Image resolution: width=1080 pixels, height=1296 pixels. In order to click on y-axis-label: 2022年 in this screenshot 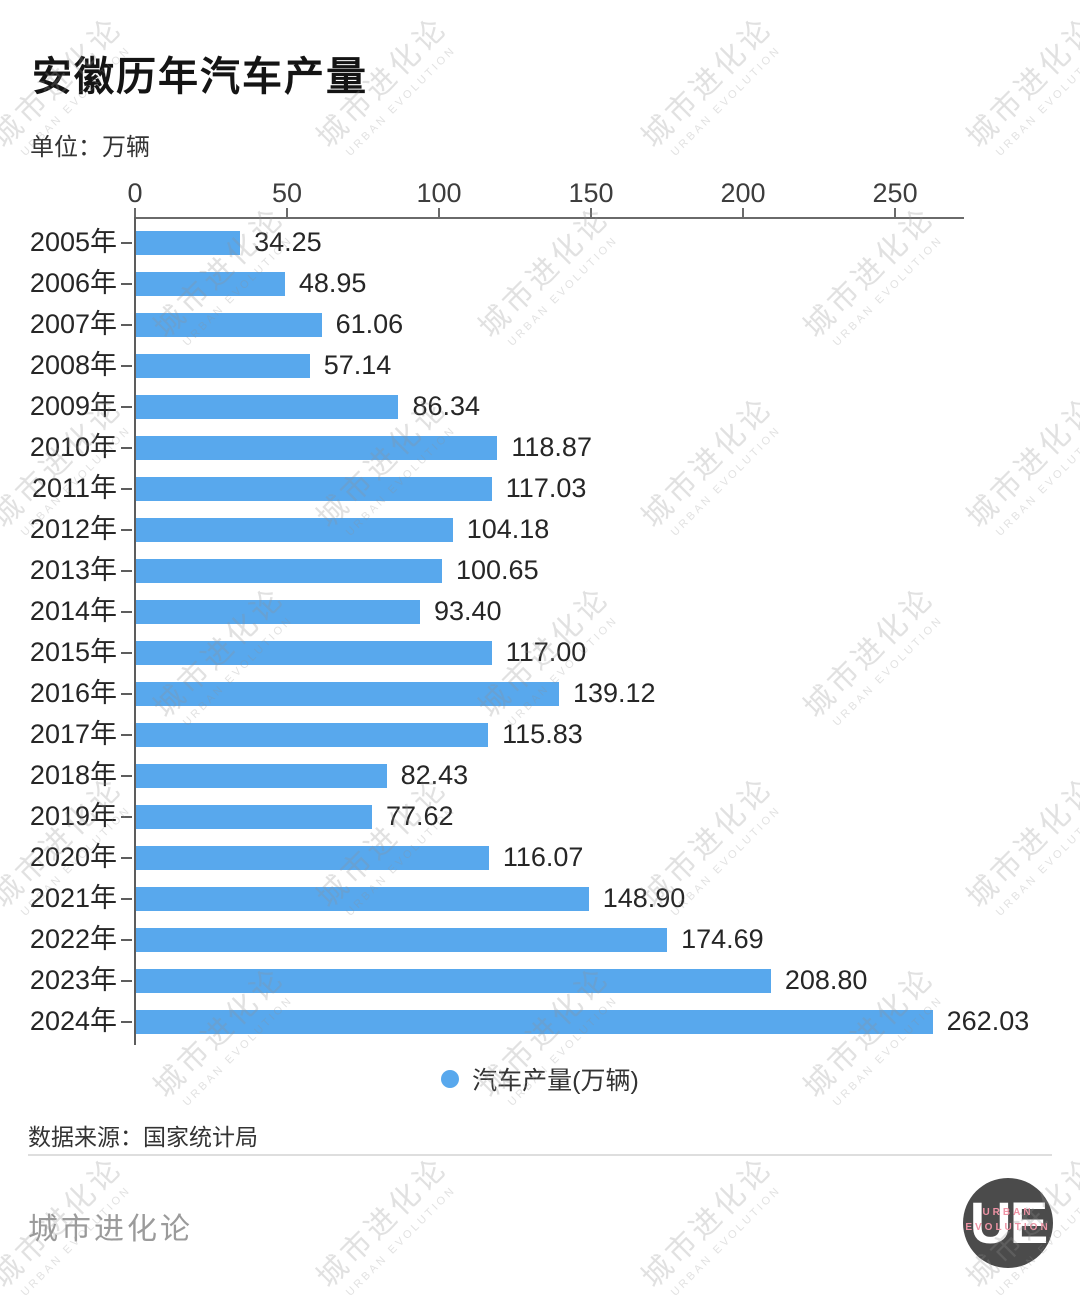, I will do `click(73, 939)`.